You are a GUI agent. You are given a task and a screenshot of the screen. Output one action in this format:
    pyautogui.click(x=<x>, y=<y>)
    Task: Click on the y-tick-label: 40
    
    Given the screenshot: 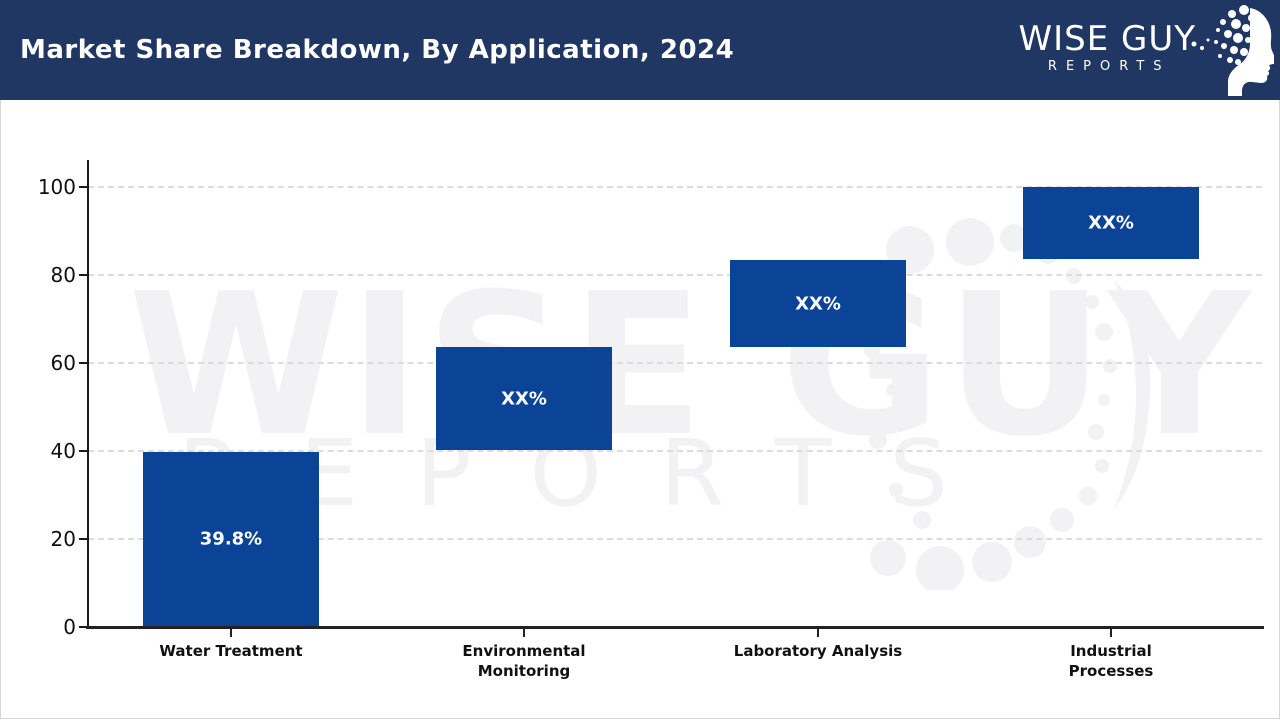 What is the action you would take?
    pyautogui.click(x=63, y=451)
    